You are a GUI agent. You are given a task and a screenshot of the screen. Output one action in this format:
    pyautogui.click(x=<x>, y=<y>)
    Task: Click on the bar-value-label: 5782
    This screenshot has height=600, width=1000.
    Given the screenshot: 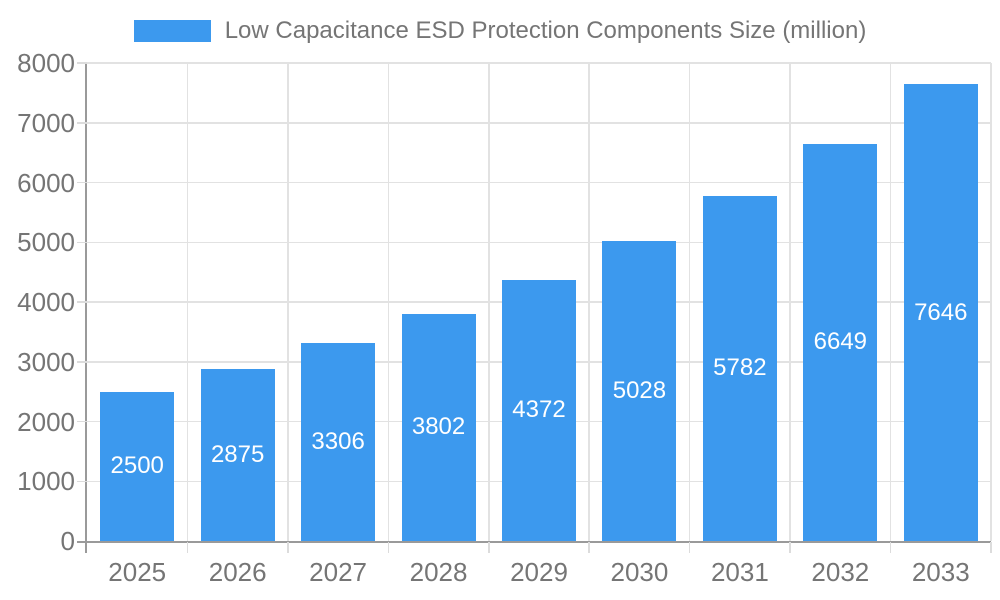 What is the action you would take?
    pyautogui.click(x=740, y=368)
    